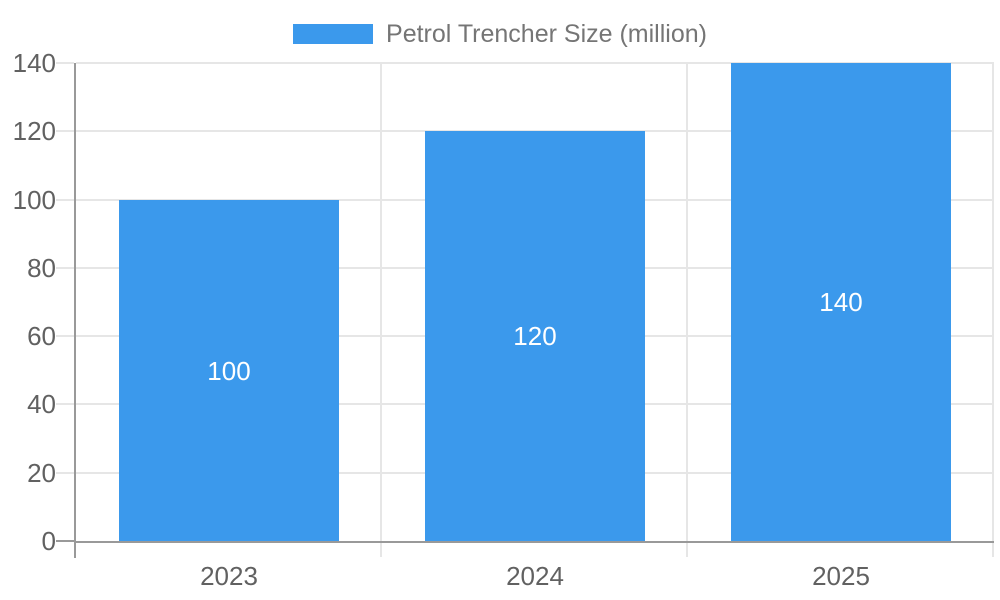  Describe the element at coordinates (34, 131) in the screenshot. I see `y-axis-label-120: 120` at that location.